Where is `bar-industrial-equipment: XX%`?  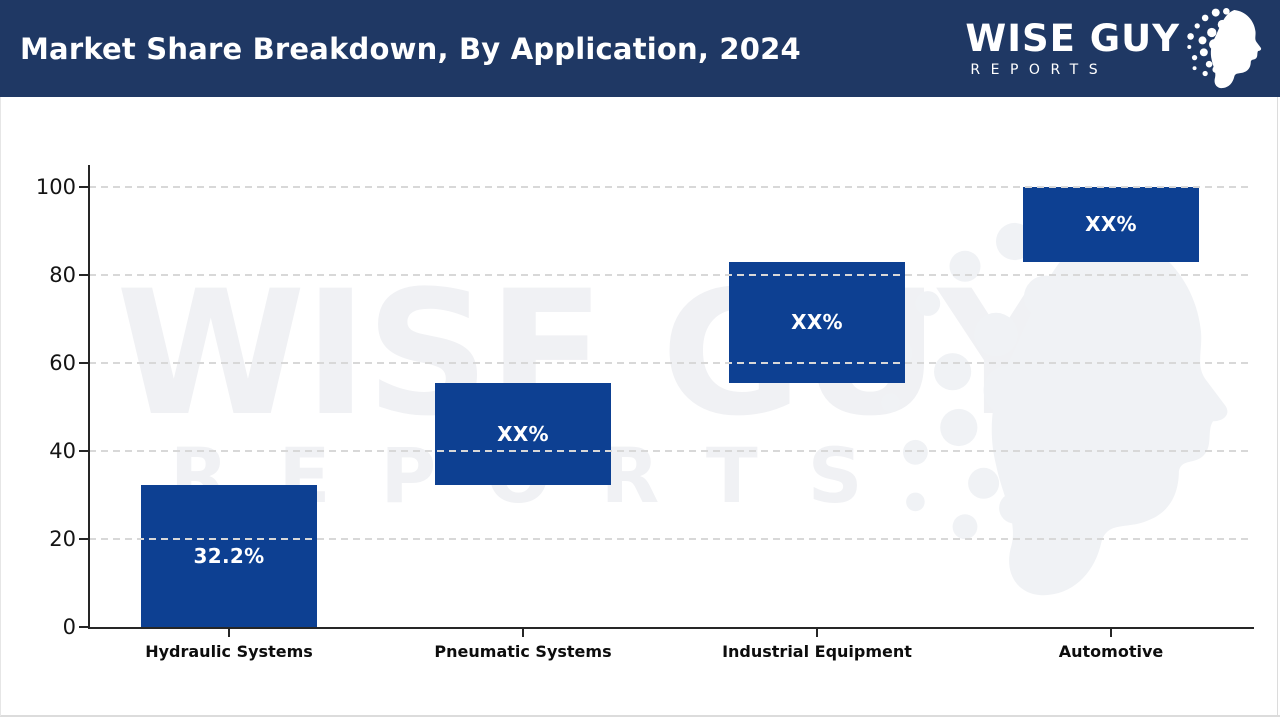 bar-industrial-equipment: XX% is located at coordinates (817, 322).